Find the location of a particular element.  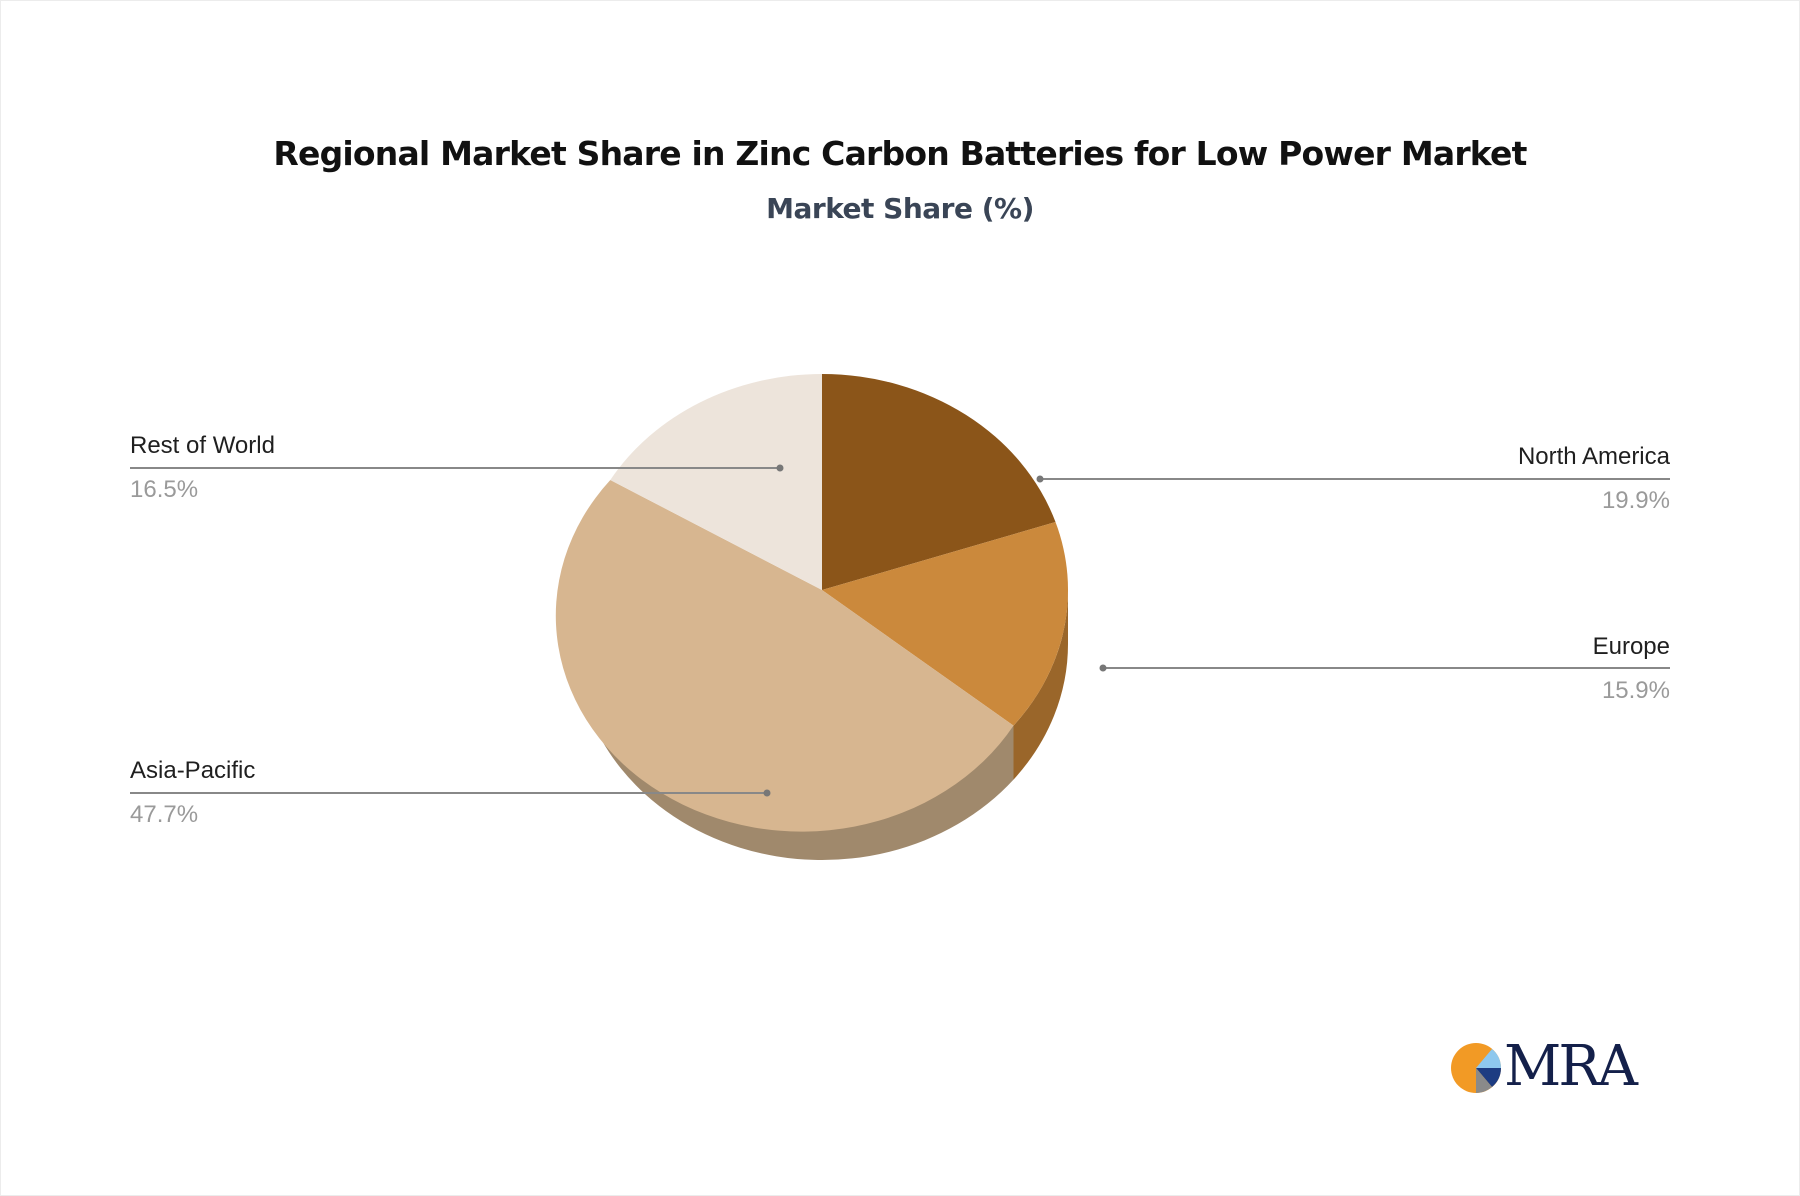

pie-logo-icon is located at coordinates (1476, 1068).